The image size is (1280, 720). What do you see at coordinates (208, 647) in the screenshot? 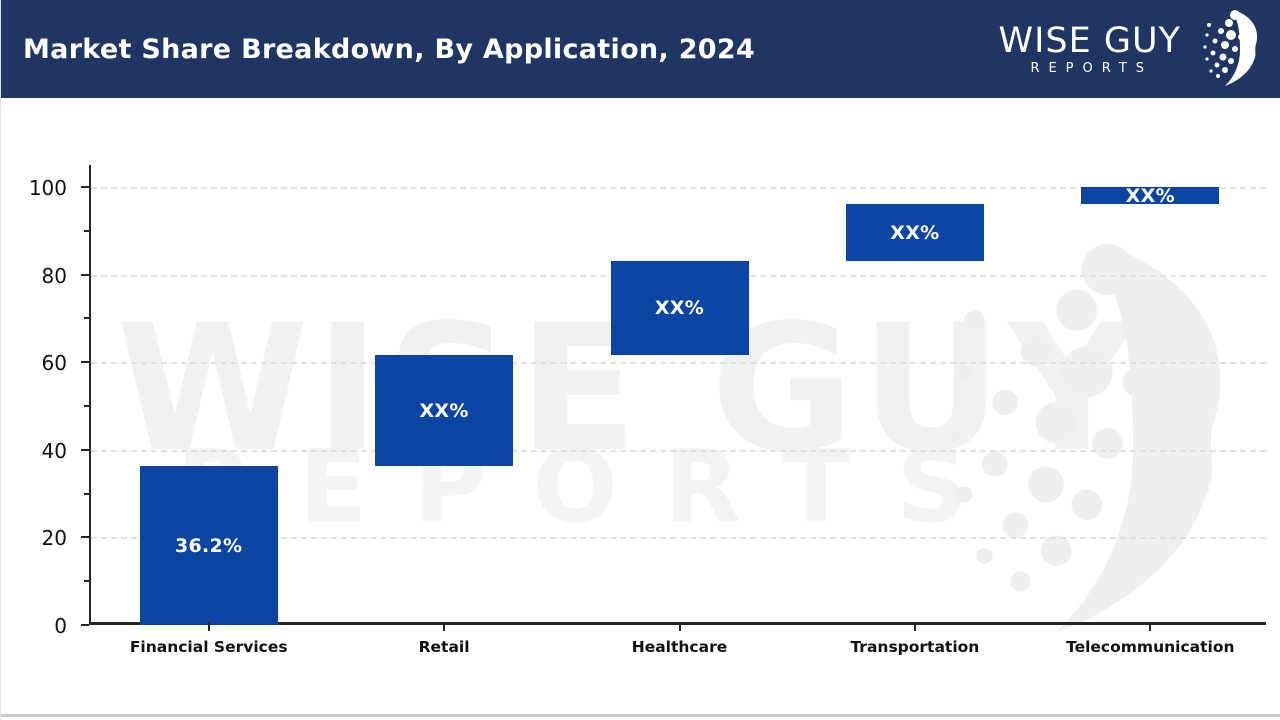
I see `x-axis-category-label: Financial Services` at bounding box center [208, 647].